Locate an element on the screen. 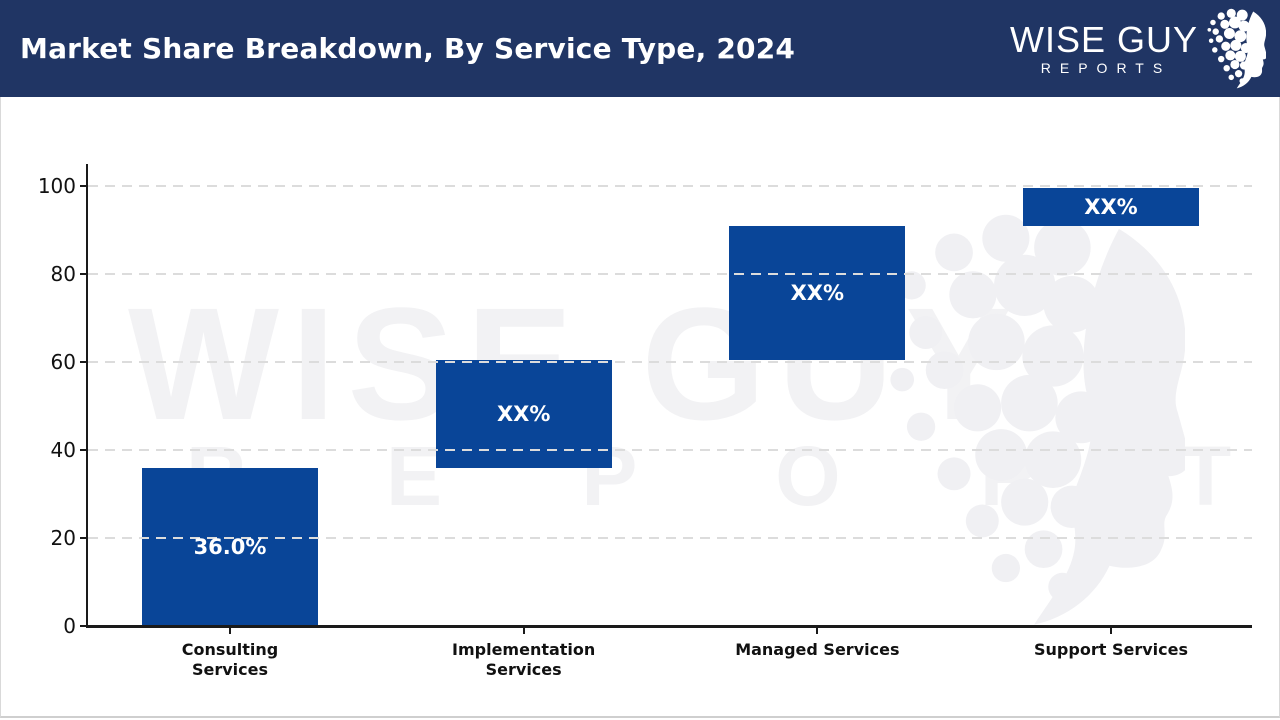  y-axis-tick-label: 80 is located at coordinates (63, 274).